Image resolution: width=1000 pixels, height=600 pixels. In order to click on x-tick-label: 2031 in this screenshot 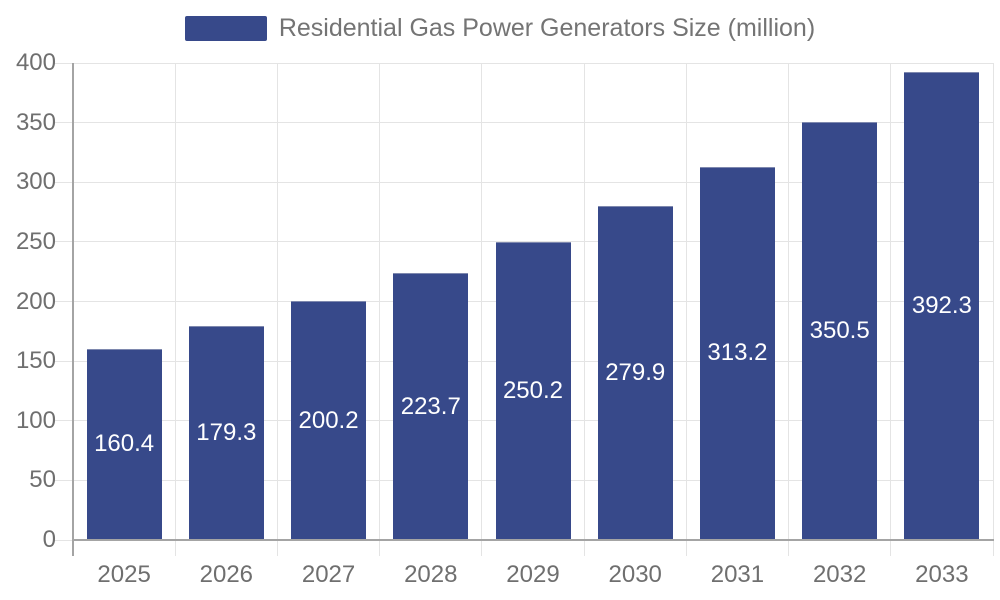, I will do `click(737, 574)`.